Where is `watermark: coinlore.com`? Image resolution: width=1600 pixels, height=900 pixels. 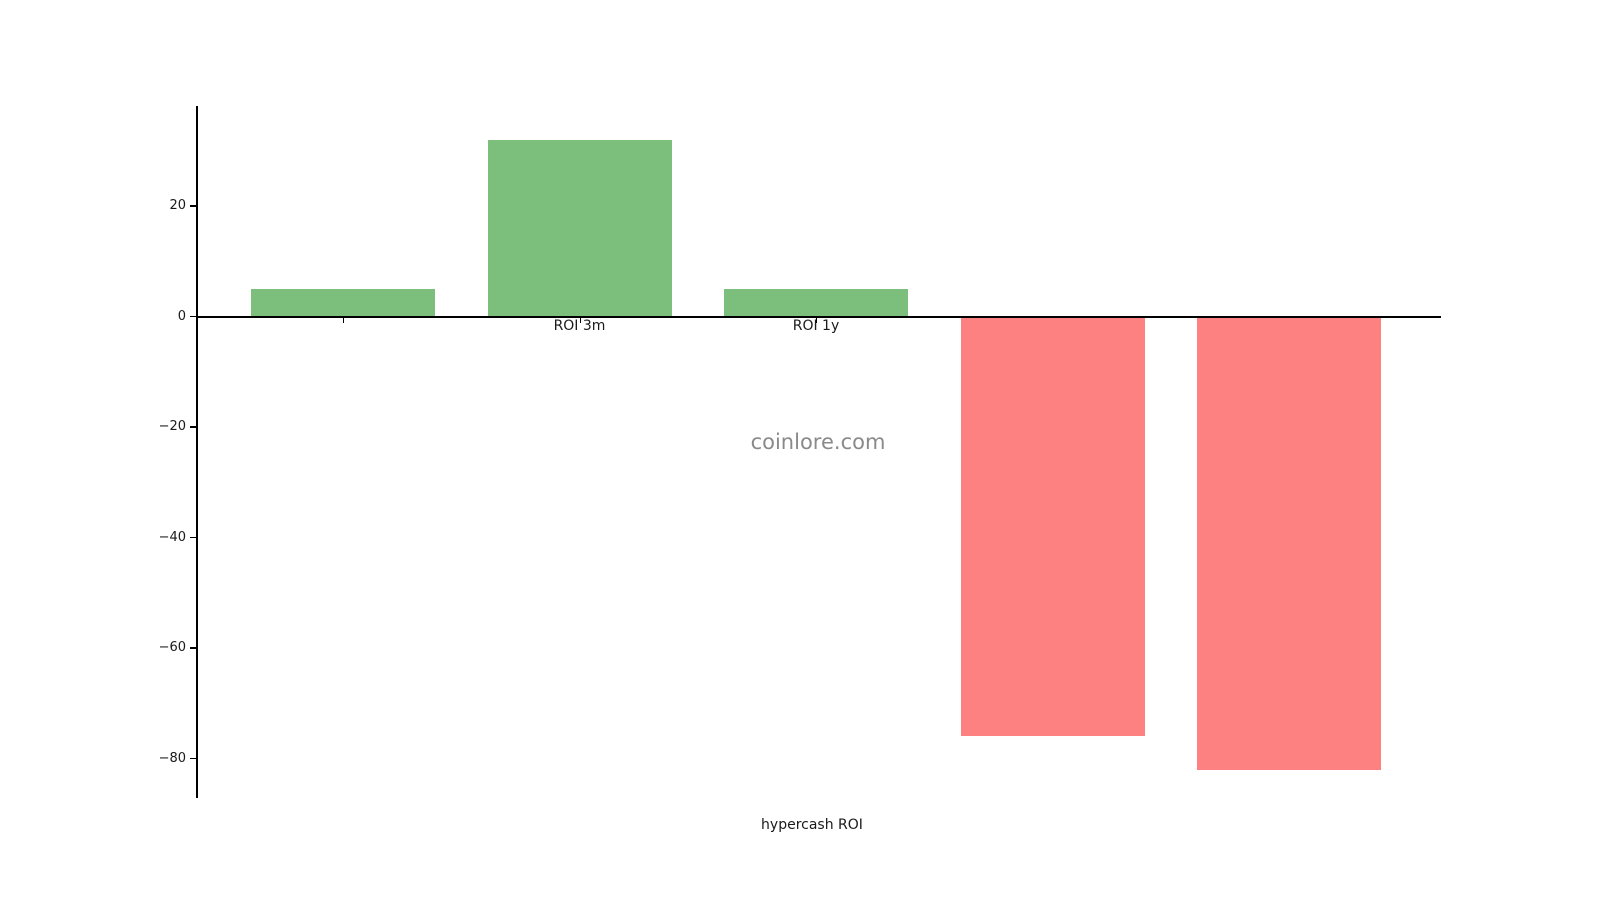 watermark: coinlore.com is located at coordinates (818, 442).